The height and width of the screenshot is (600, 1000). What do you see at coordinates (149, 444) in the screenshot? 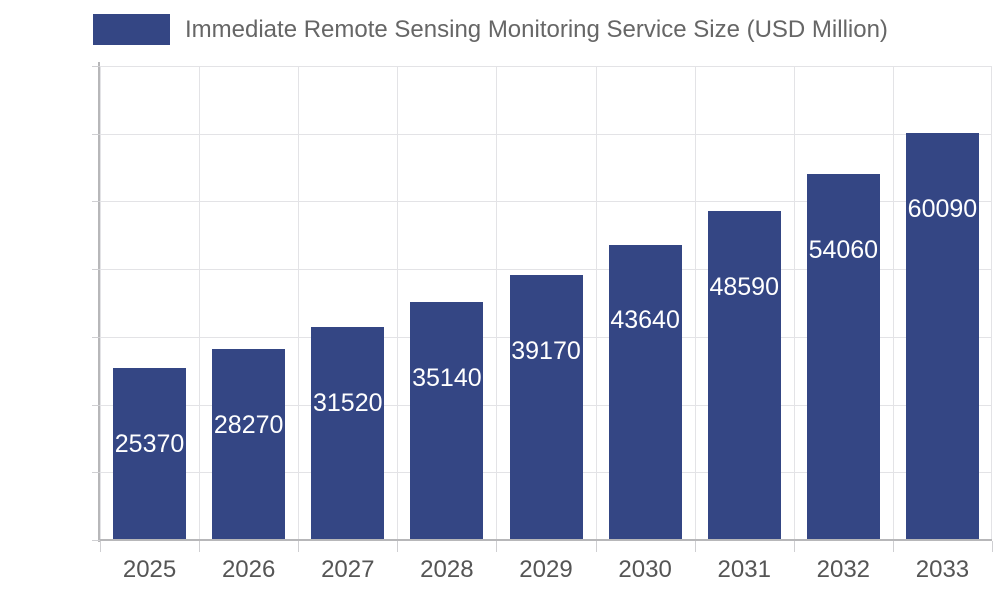
I see `bar-value-label: 25370` at bounding box center [149, 444].